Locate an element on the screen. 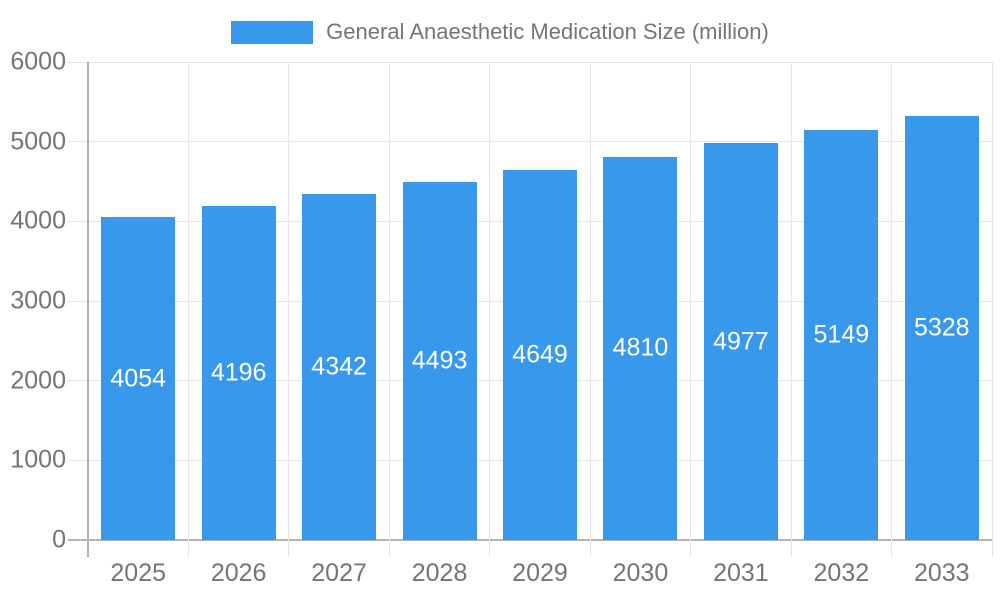  bar-value-label: 5328 is located at coordinates (941, 327).